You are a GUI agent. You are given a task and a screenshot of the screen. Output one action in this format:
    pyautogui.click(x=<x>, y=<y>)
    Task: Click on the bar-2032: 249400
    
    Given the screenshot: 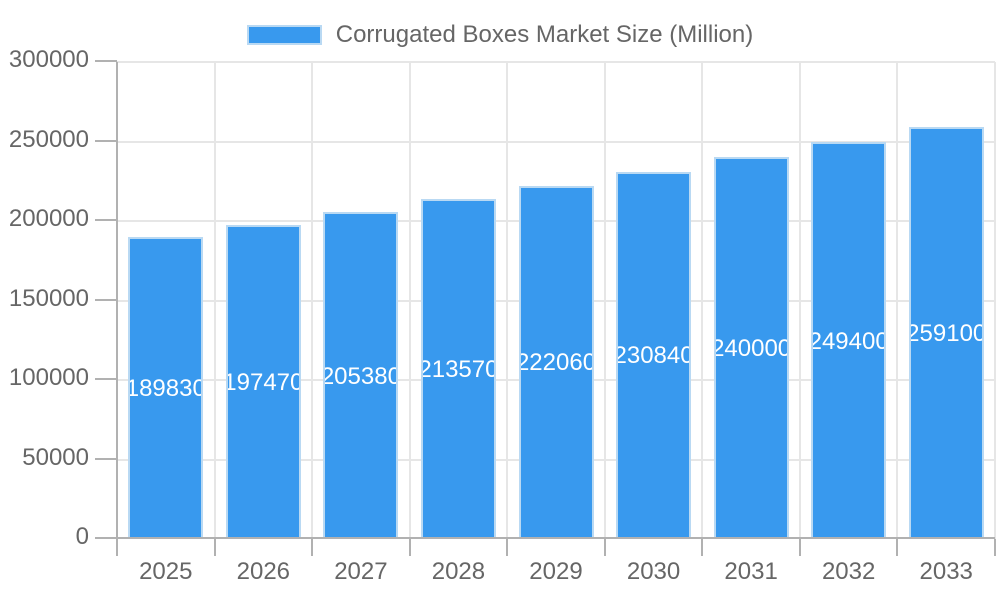 What is the action you would take?
    pyautogui.click(x=849, y=340)
    